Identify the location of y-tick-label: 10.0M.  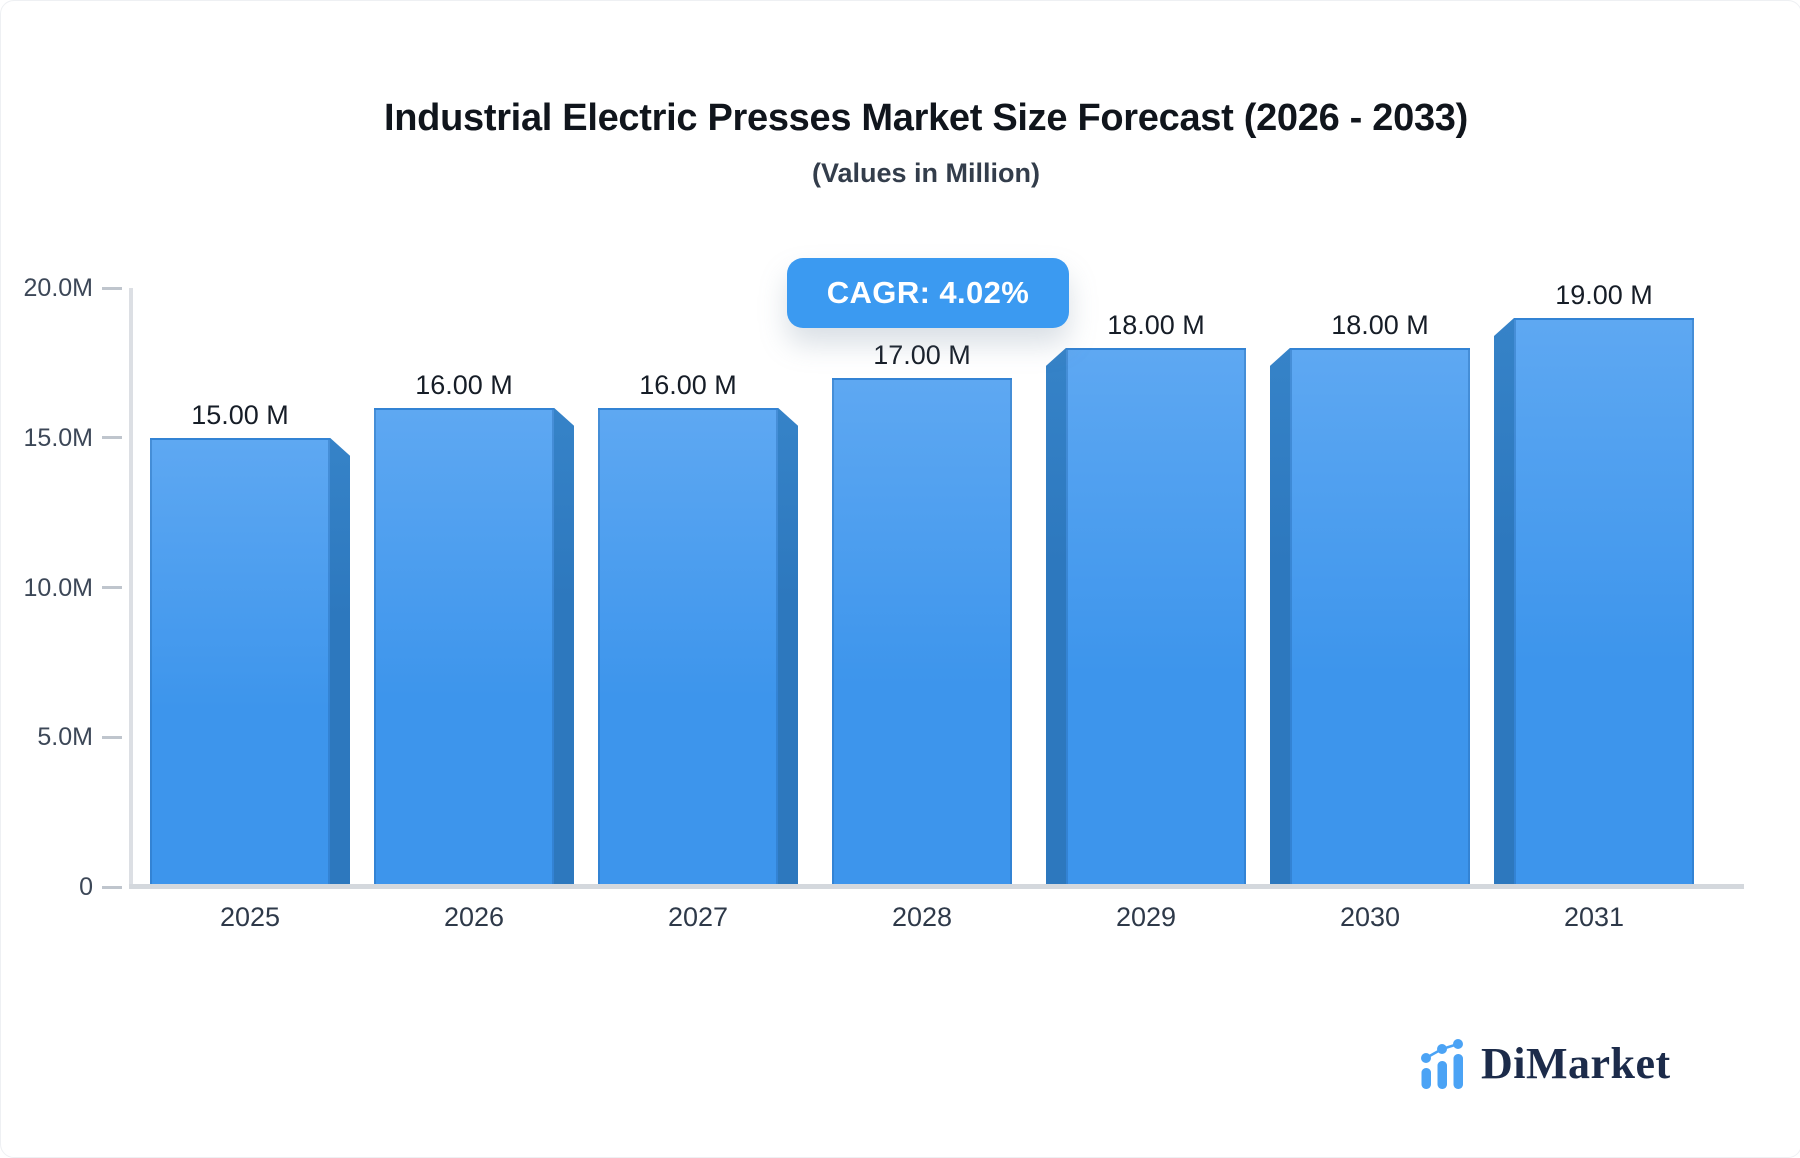
(58, 587).